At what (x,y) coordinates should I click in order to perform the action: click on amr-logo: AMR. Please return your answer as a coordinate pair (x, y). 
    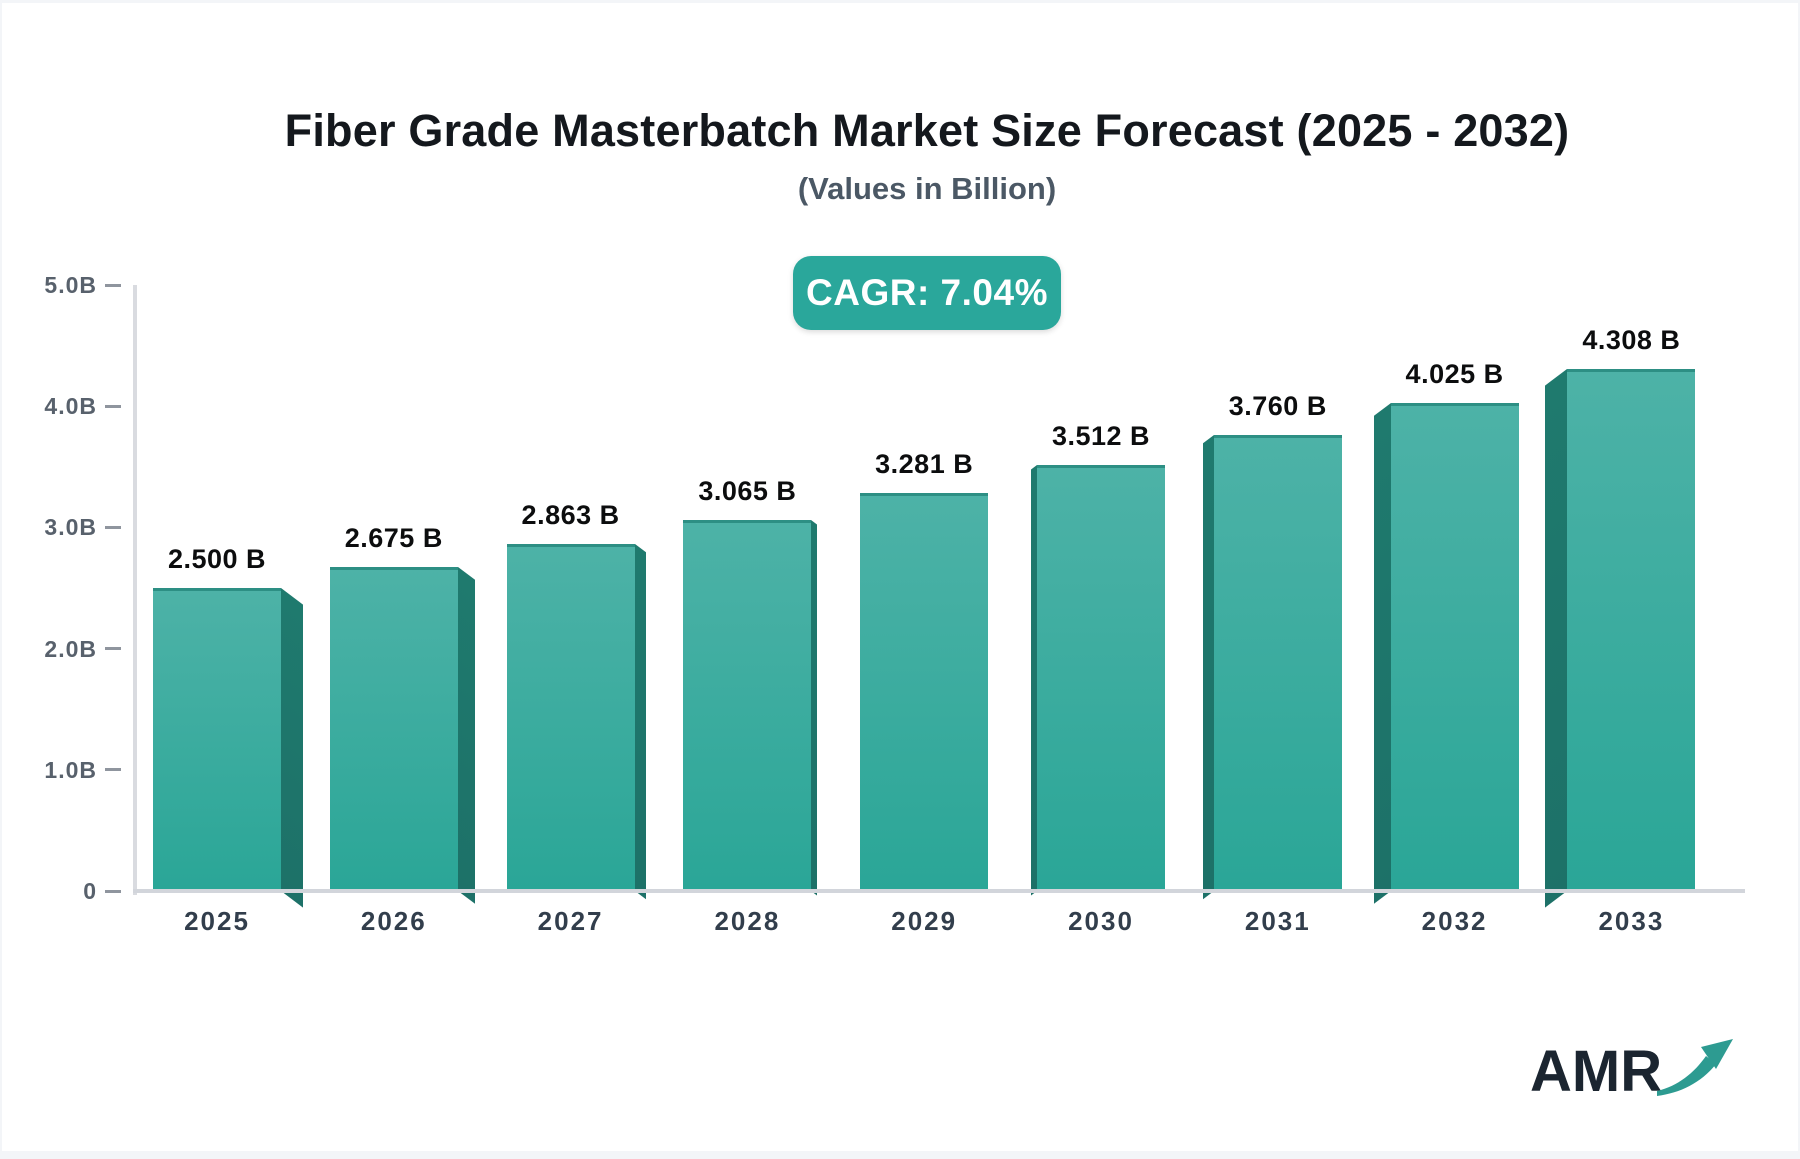
    Looking at the image, I should click on (1632, 1069).